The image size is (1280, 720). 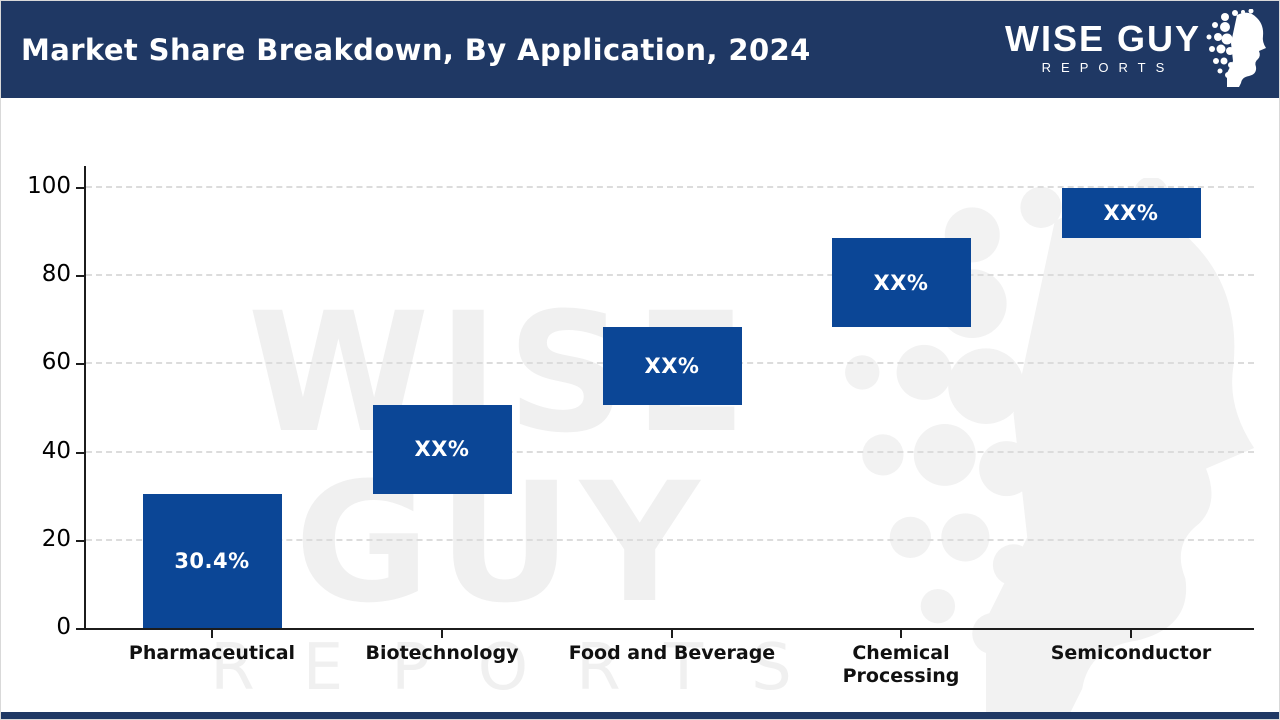 I want to click on bar-value-label-pharmaceutical: 30.4%, so click(x=212, y=560).